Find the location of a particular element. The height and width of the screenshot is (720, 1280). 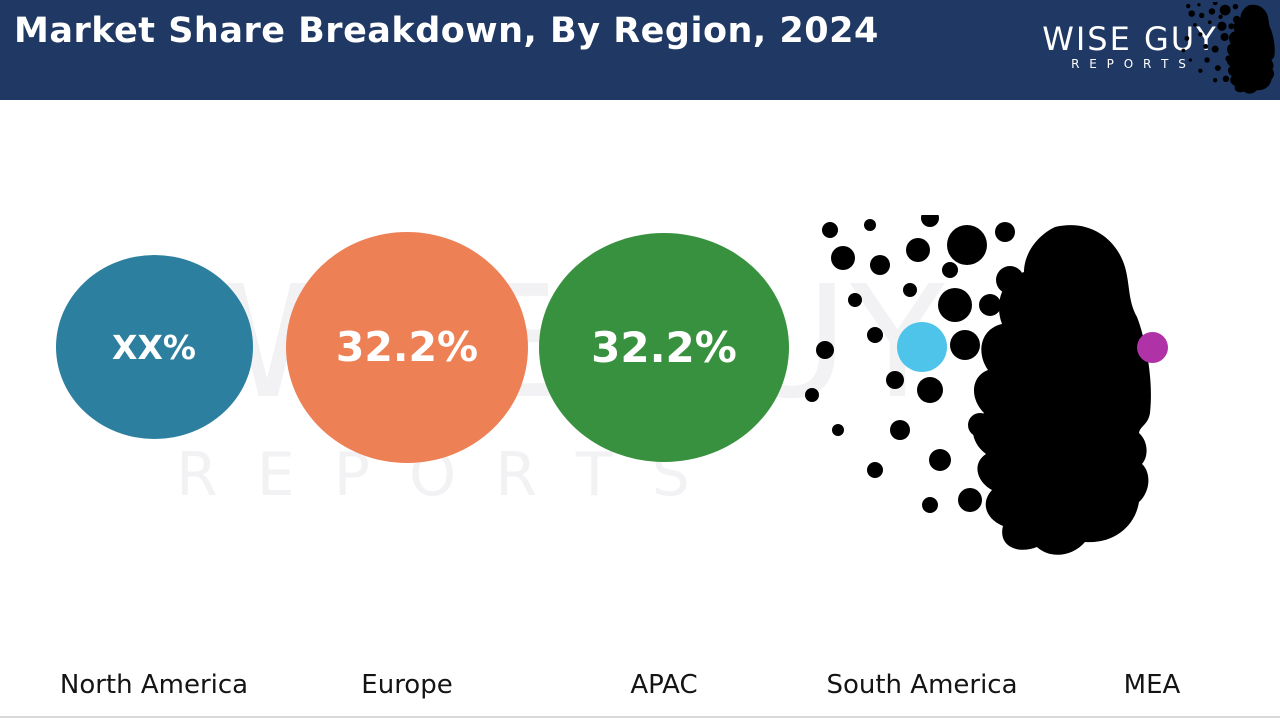

region-label-mea: MEA is located at coordinates (1152, 685).